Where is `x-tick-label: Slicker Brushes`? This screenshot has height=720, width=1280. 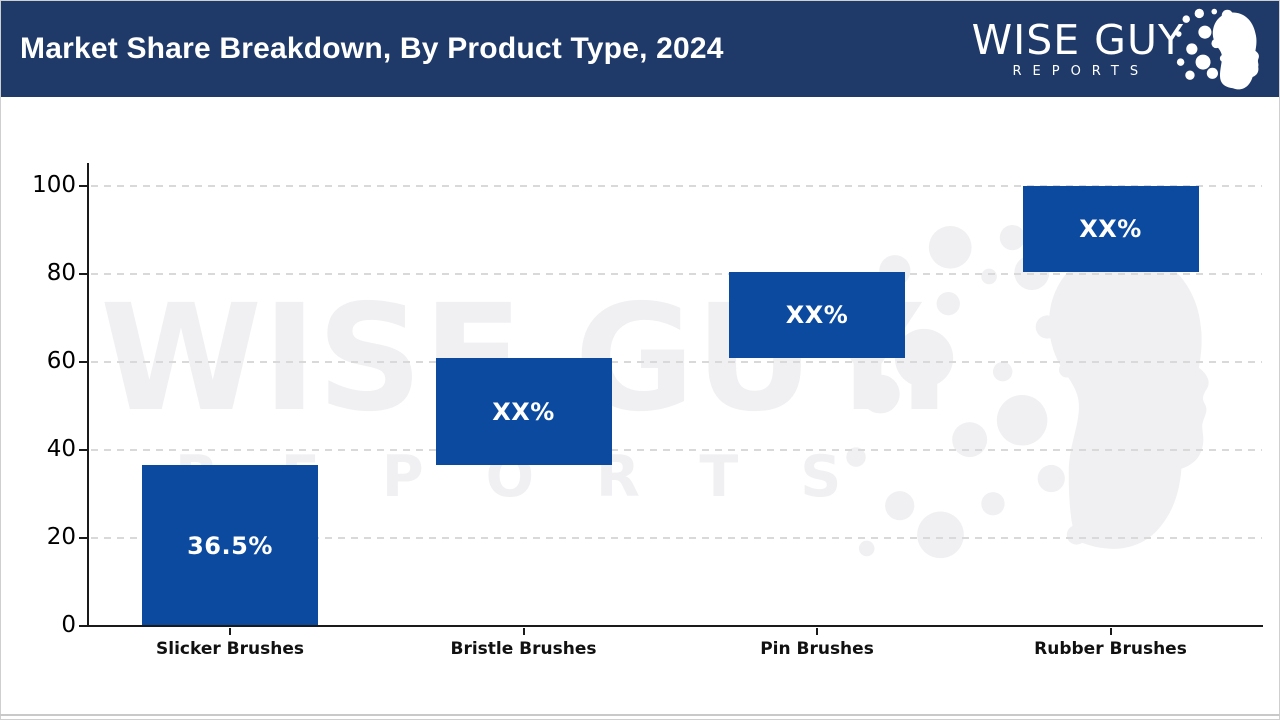
x-tick-label: Slicker Brushes is located at coordinates (230, 649).